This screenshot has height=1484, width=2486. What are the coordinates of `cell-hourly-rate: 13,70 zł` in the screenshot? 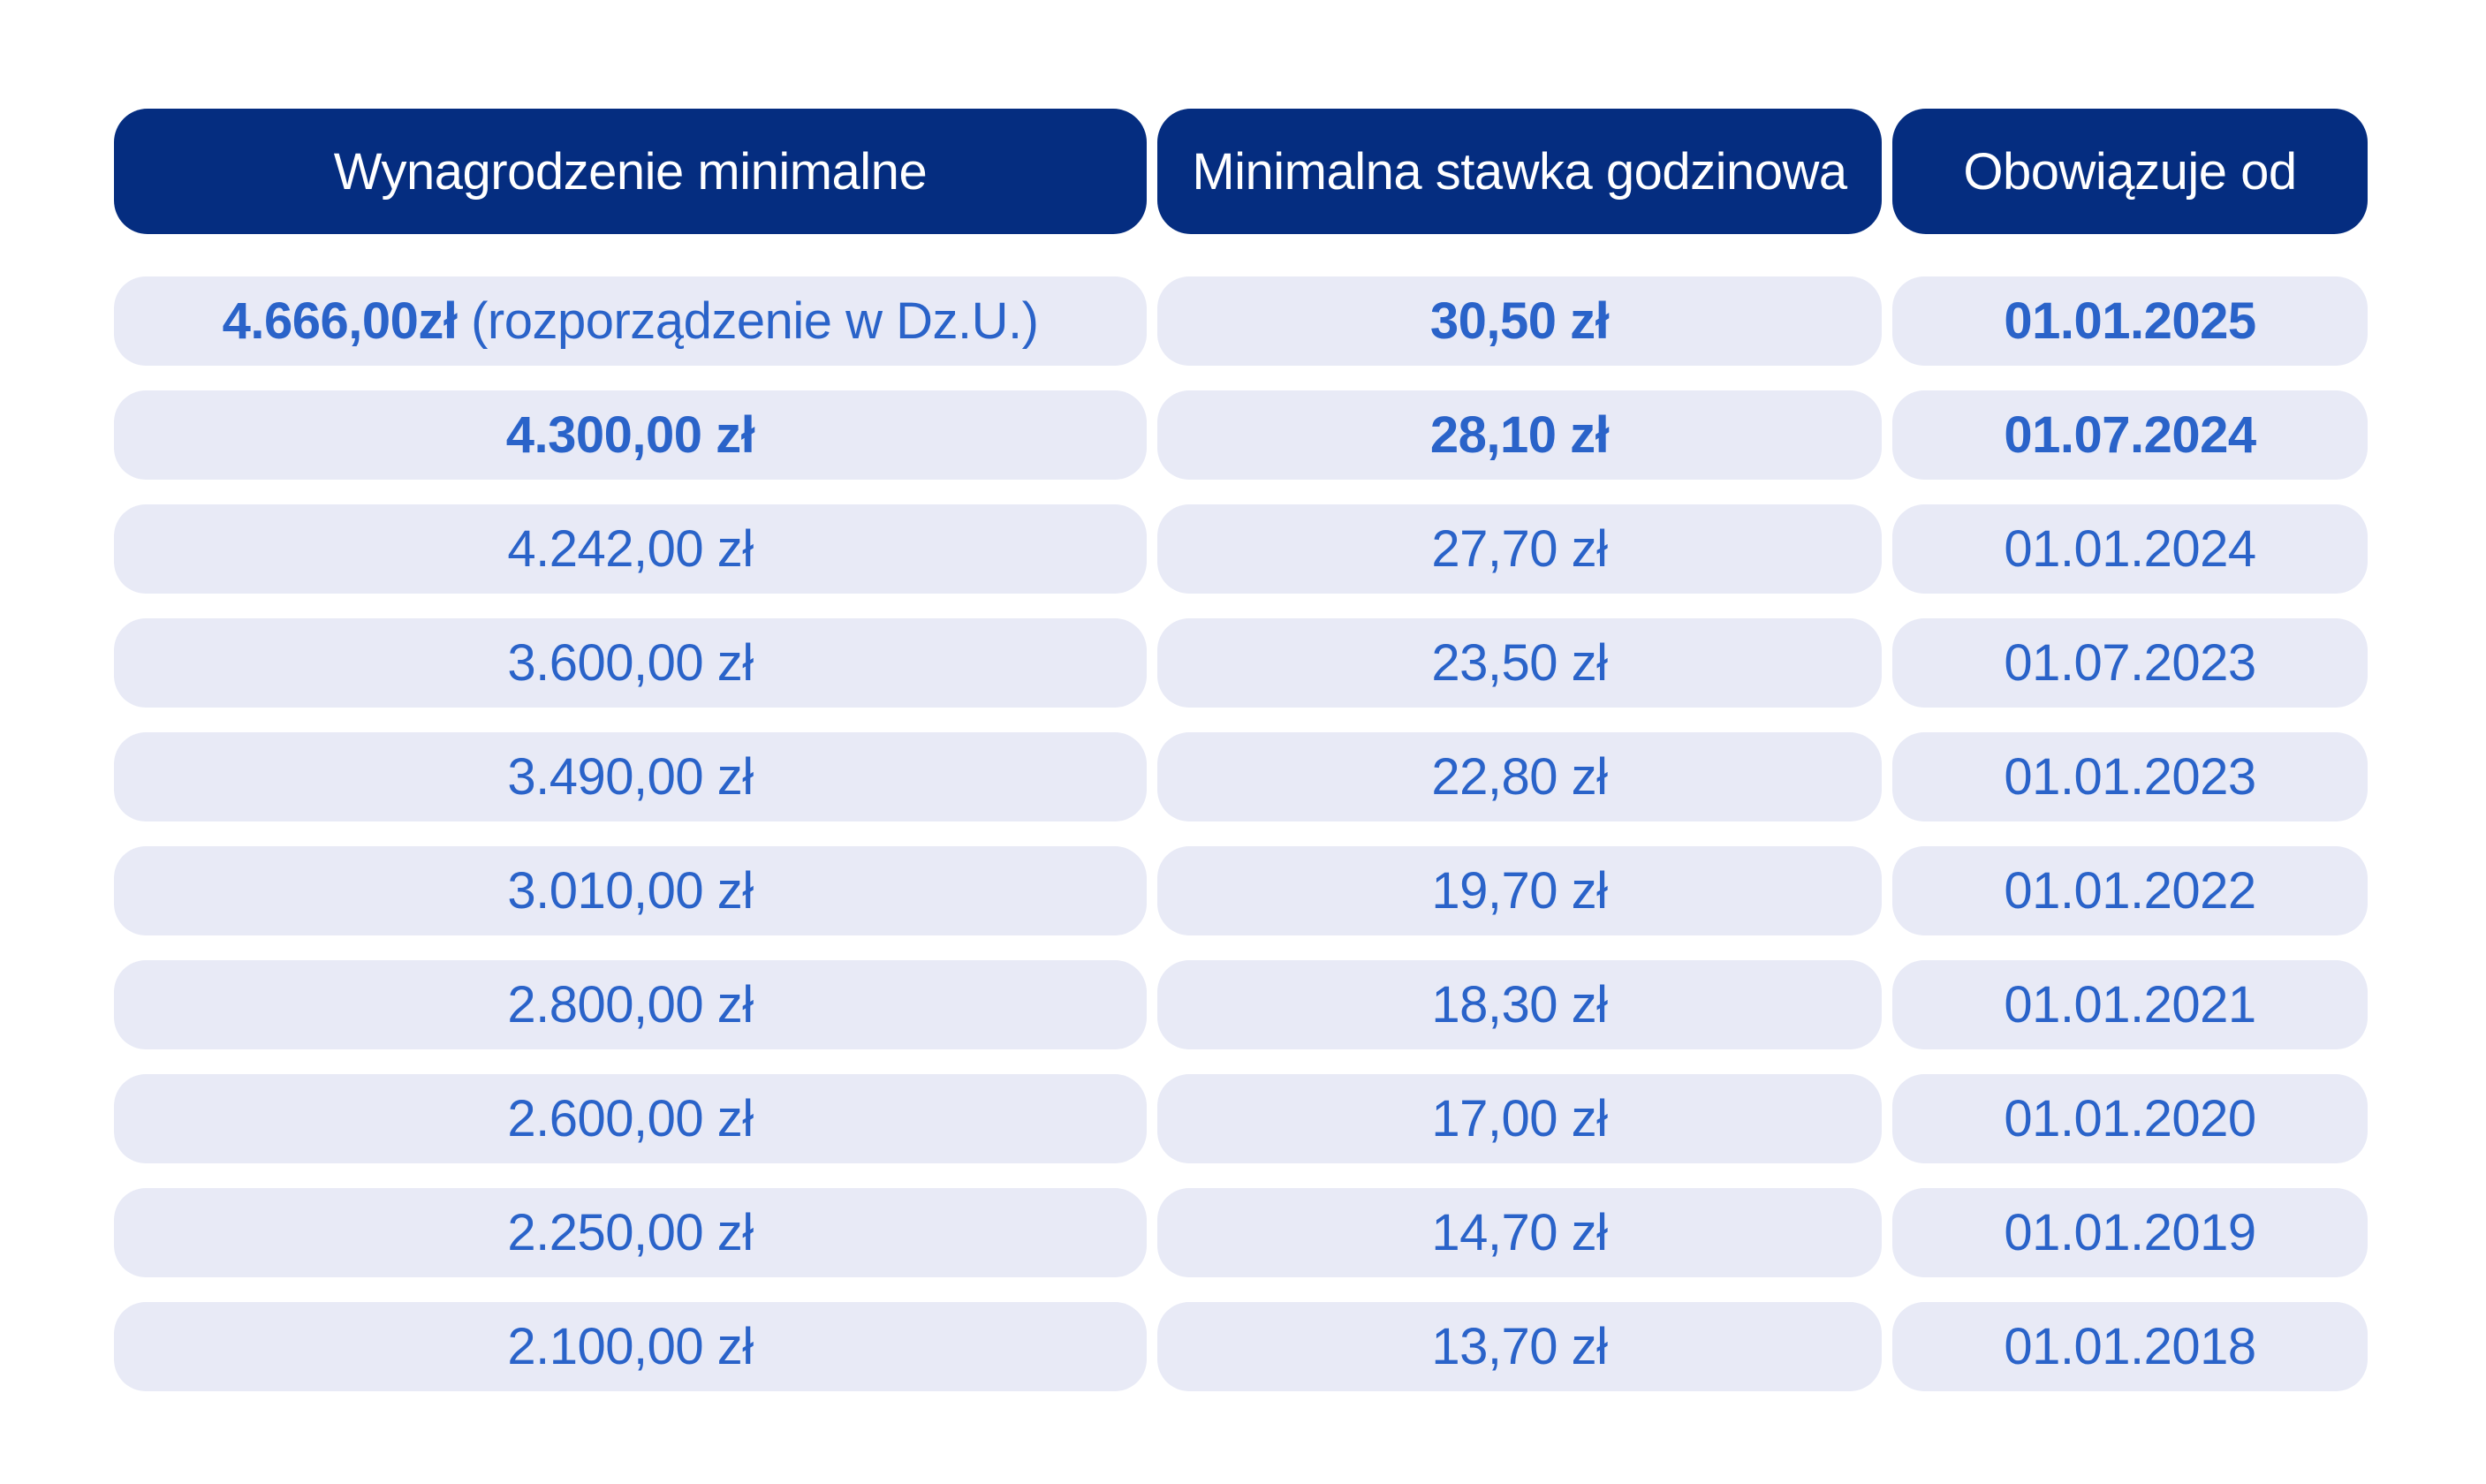 It's located at (1519, 1346).